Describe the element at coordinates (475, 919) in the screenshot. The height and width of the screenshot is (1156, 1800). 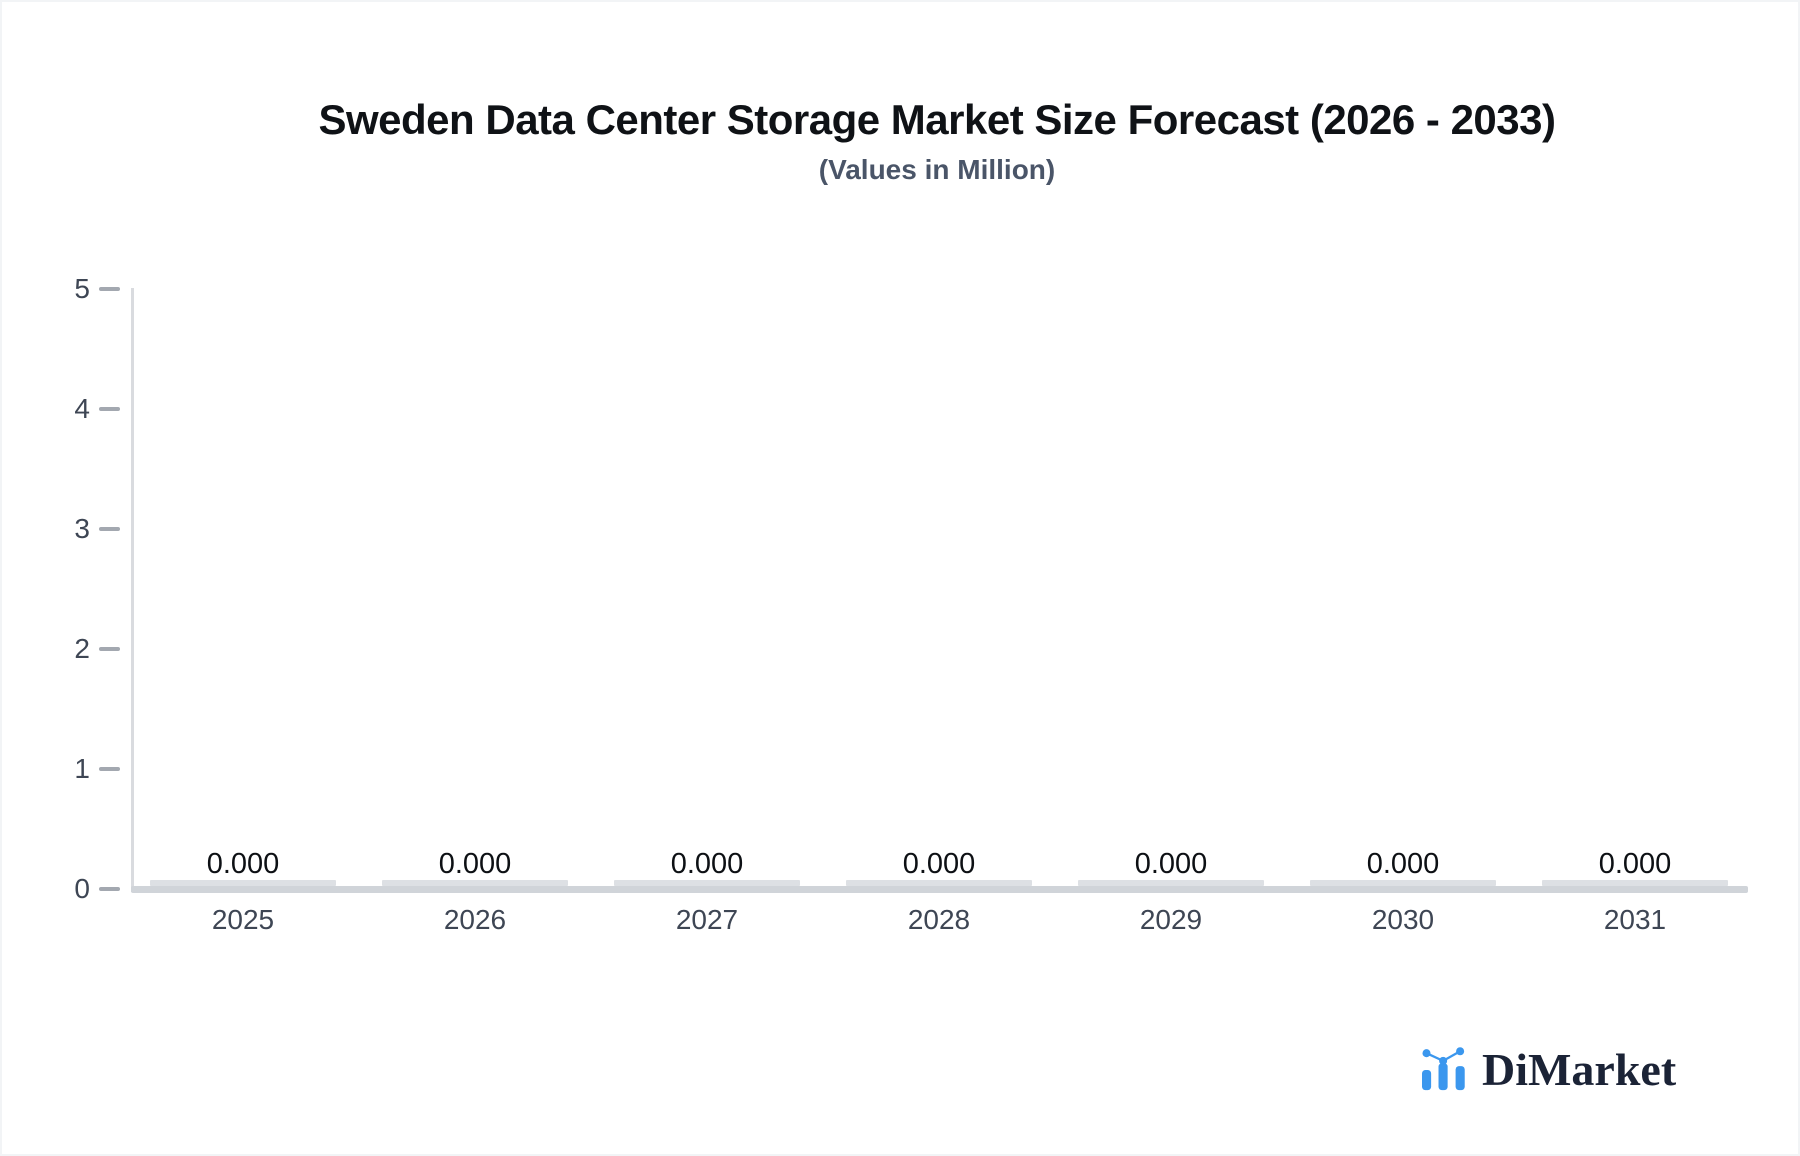
I see `x-axis-tick-label: 2026` at that location.